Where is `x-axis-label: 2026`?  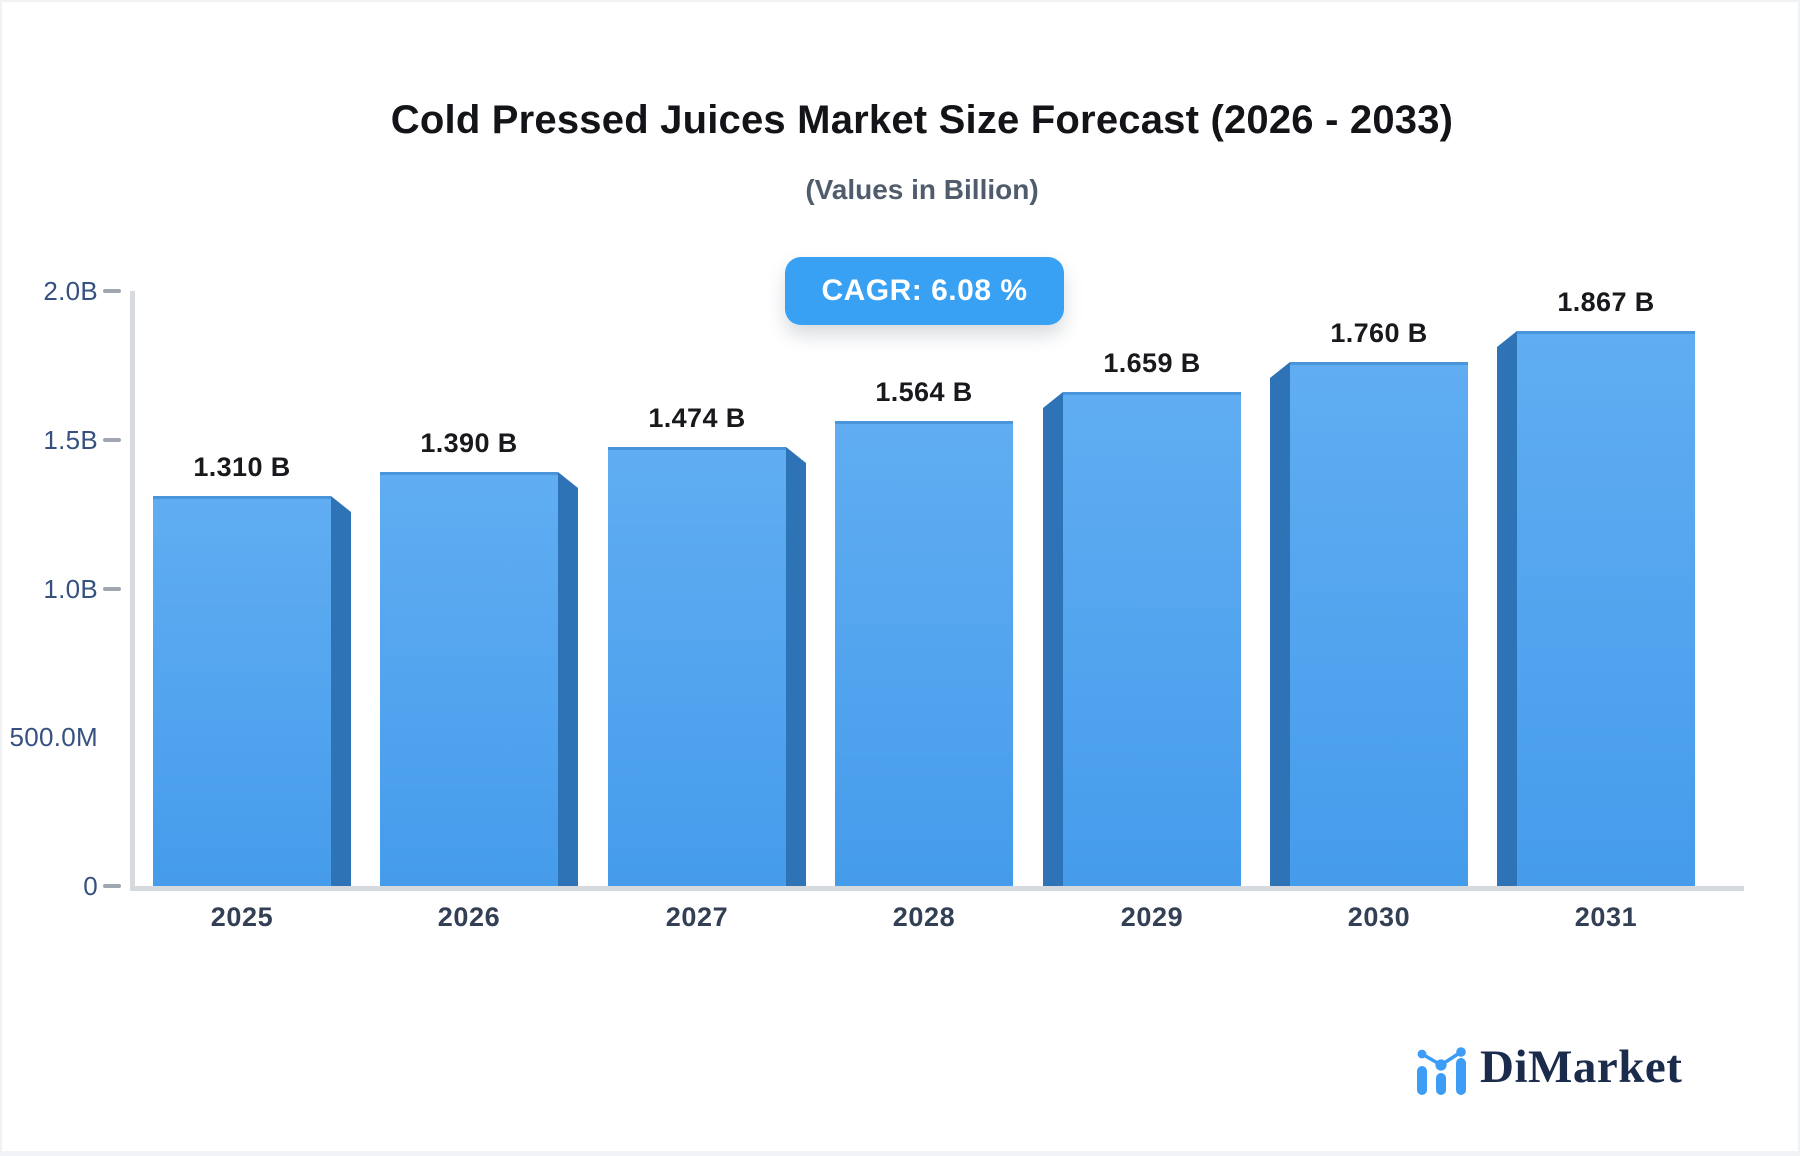 x-axis-label: 2026 is located at coordinates (469, 917).